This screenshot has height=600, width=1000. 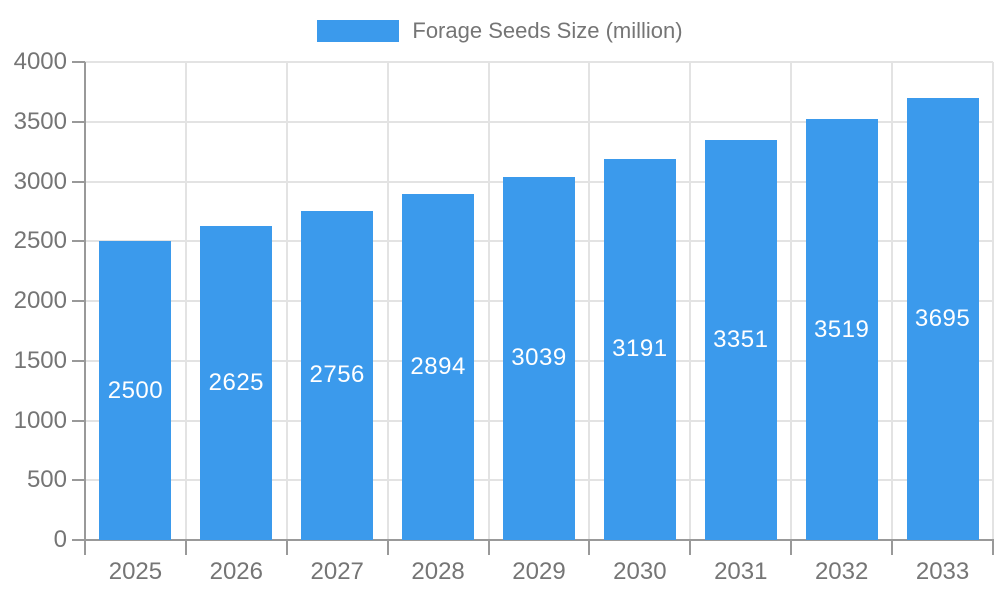 What do you see at coordinates (337, 571) in the screenshot?
I see `x-axis-label: 2027` at bounding box center [337, 571].